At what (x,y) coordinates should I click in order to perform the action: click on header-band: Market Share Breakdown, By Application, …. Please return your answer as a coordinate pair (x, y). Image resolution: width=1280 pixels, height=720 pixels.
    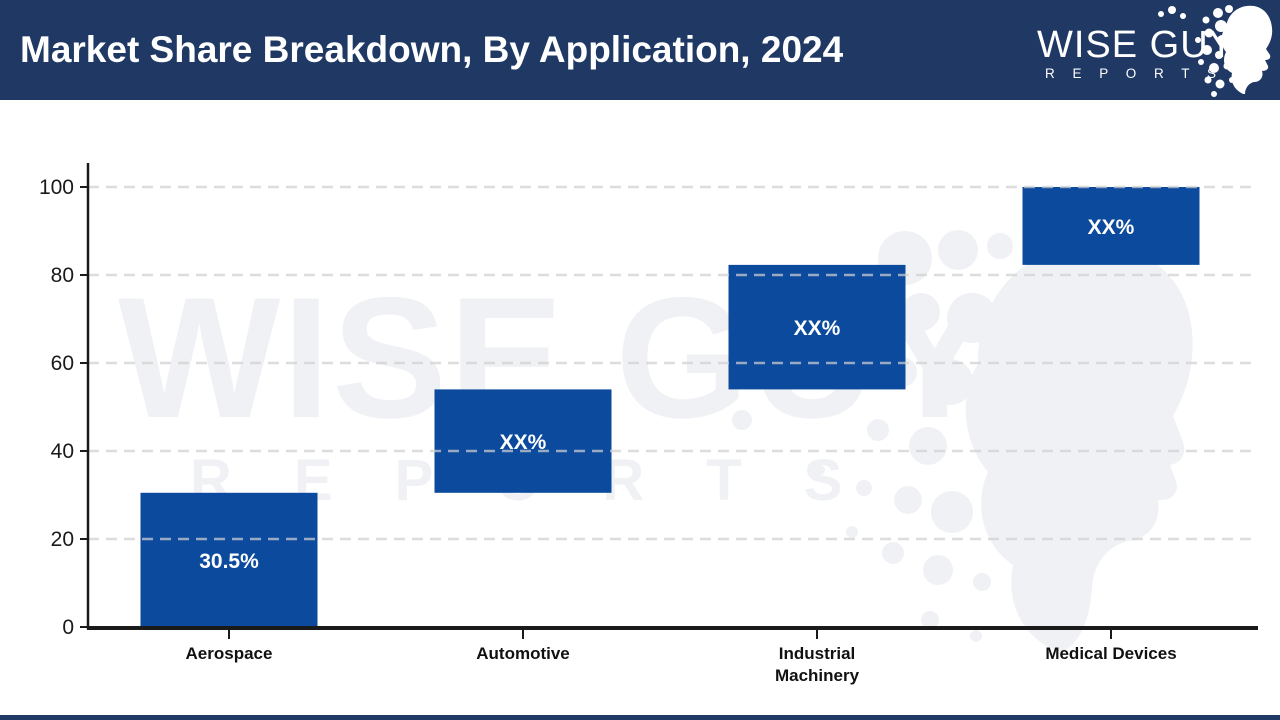
    Looking at the image, I should click on (640, 50).